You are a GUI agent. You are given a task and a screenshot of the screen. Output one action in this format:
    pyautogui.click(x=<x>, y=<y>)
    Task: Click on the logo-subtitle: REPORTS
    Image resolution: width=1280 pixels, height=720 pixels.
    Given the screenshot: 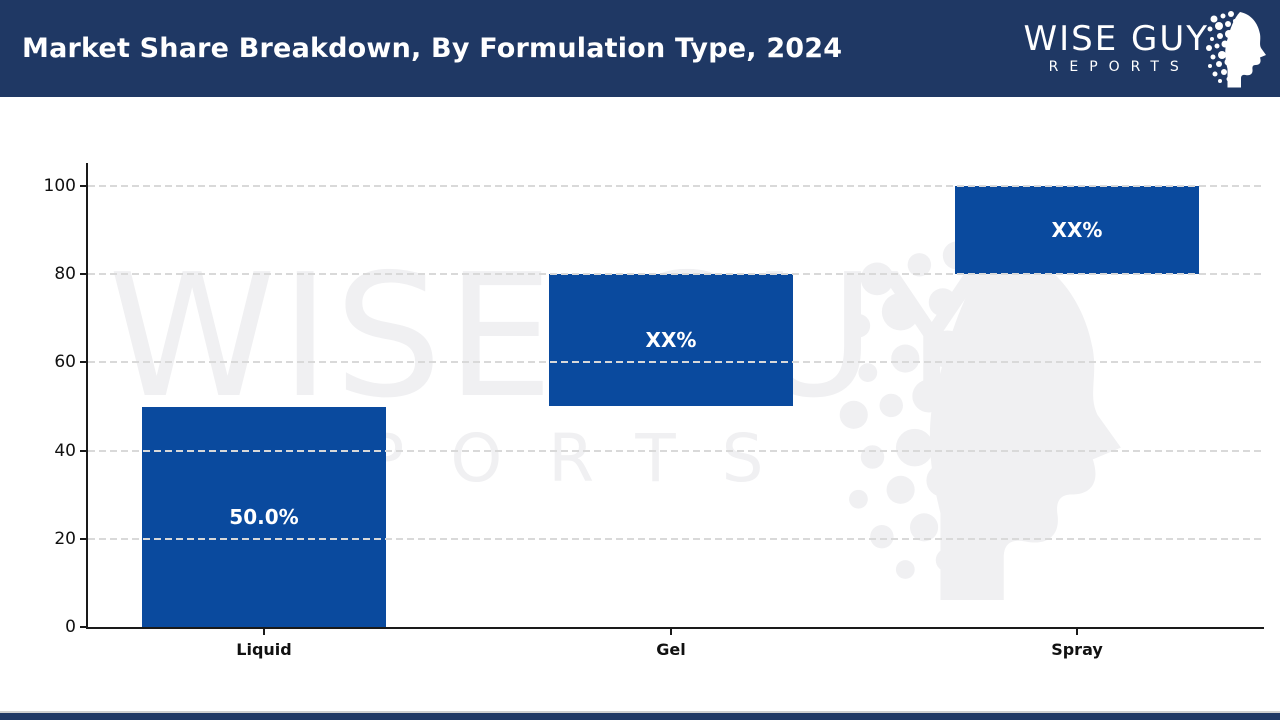 What is the action you would take?
    pyautogui.click(x=1119, y=66)
    